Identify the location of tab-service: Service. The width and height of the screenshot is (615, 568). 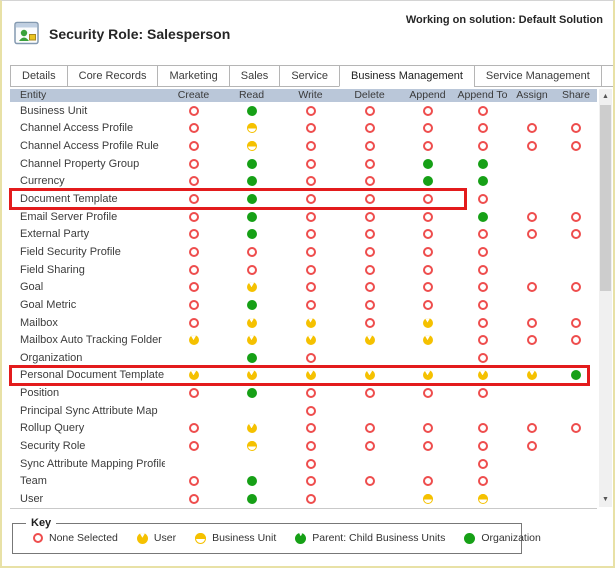
(309, 76).